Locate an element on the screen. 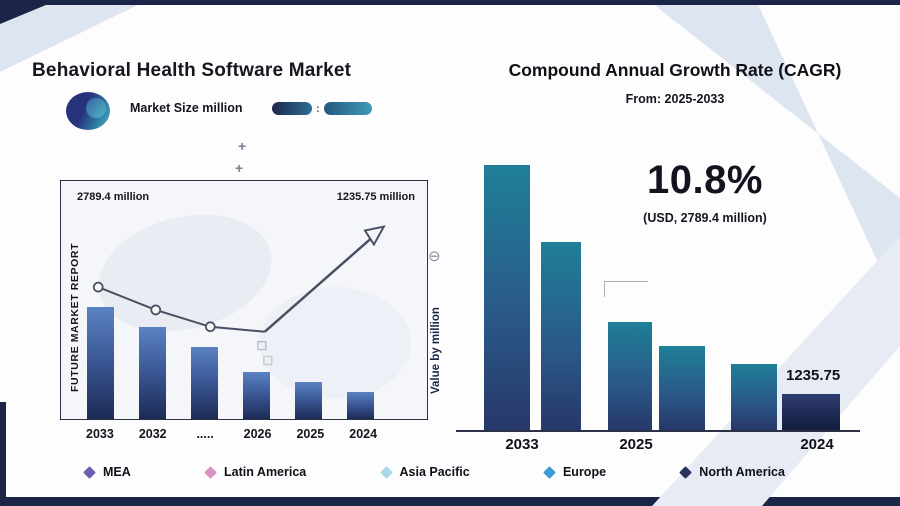  legend-label: Asia Pacific is located at coordinates (434, 472).